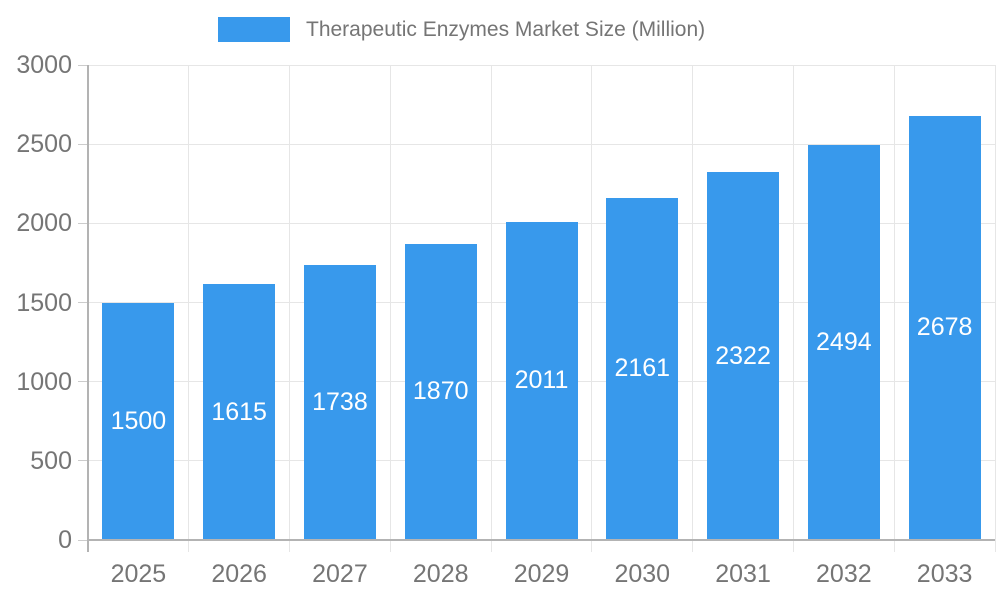 The image size is (1000, 600). I want to click on bar-value-label: 1615, so click(239, 411).